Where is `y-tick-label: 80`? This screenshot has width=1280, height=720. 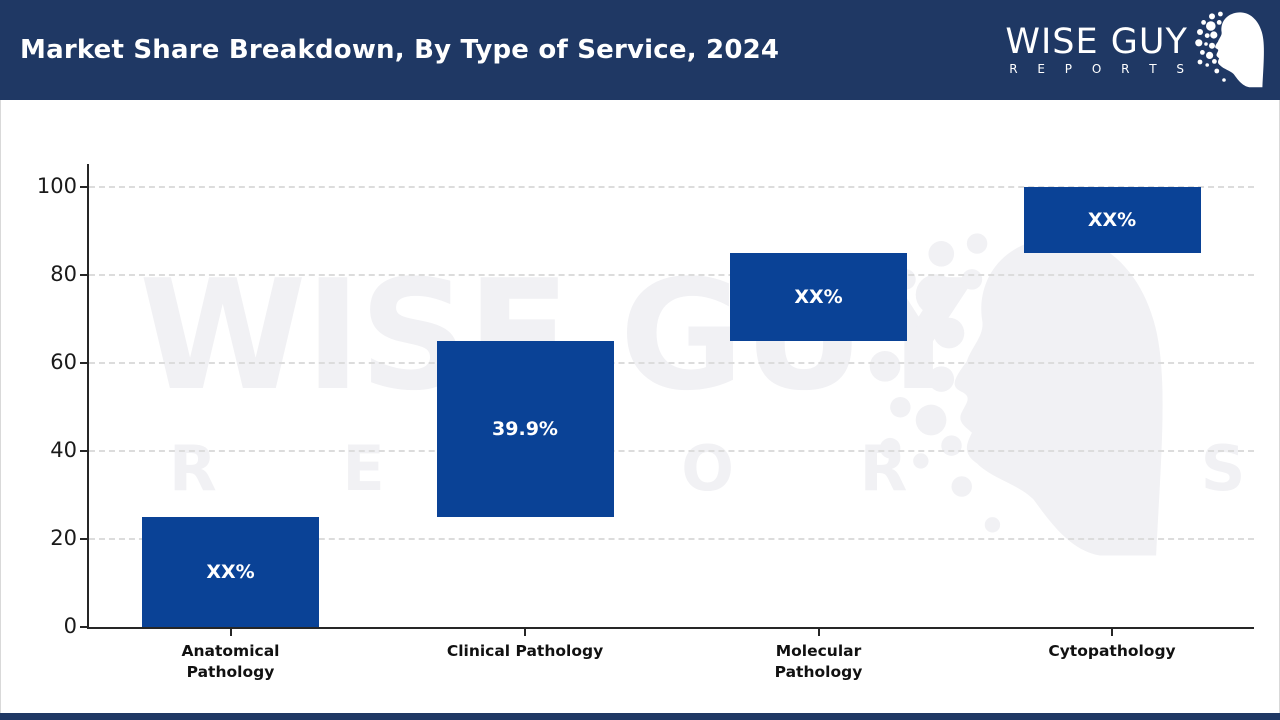
y-tick-label: 80 is located at coordinates (63, 274).